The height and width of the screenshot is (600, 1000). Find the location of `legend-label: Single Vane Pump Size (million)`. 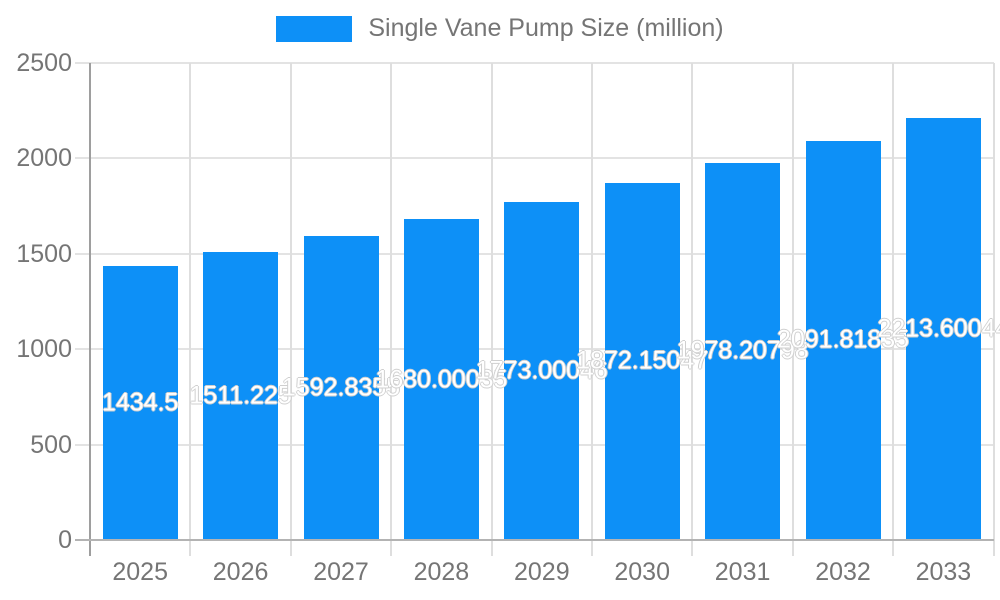

legend-label: Single Vane Pump Size (million) is located at coordinates (546, 28).